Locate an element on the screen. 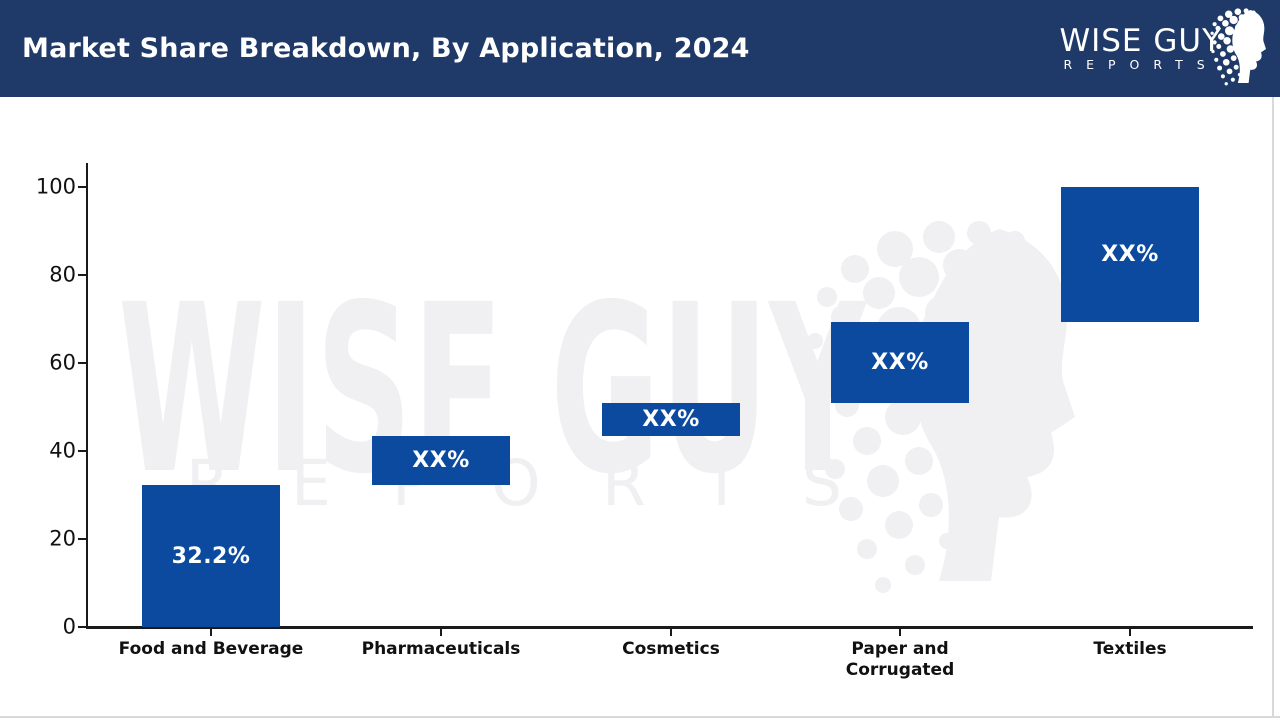 This screenshot has width=1280, height=720. category-label-1: Food and Beverage is located at coordinates (211, 649).